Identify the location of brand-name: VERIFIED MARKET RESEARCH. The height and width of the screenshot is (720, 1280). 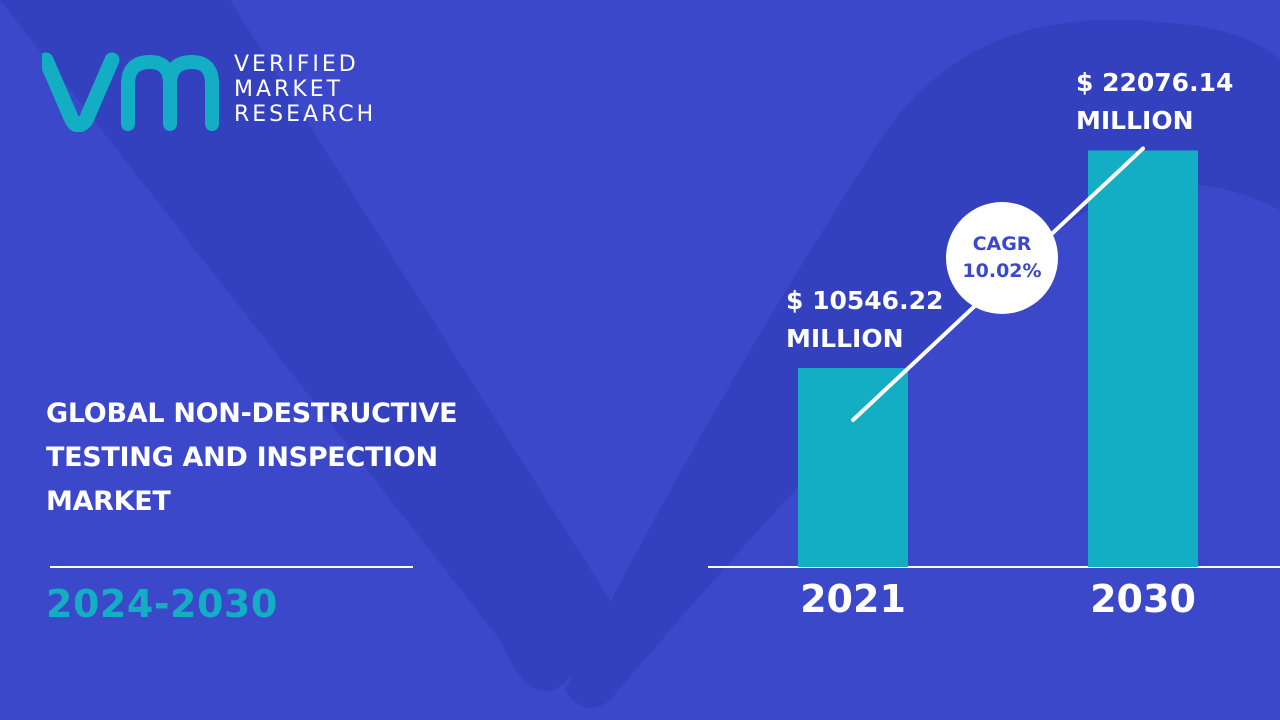
(305, 89).